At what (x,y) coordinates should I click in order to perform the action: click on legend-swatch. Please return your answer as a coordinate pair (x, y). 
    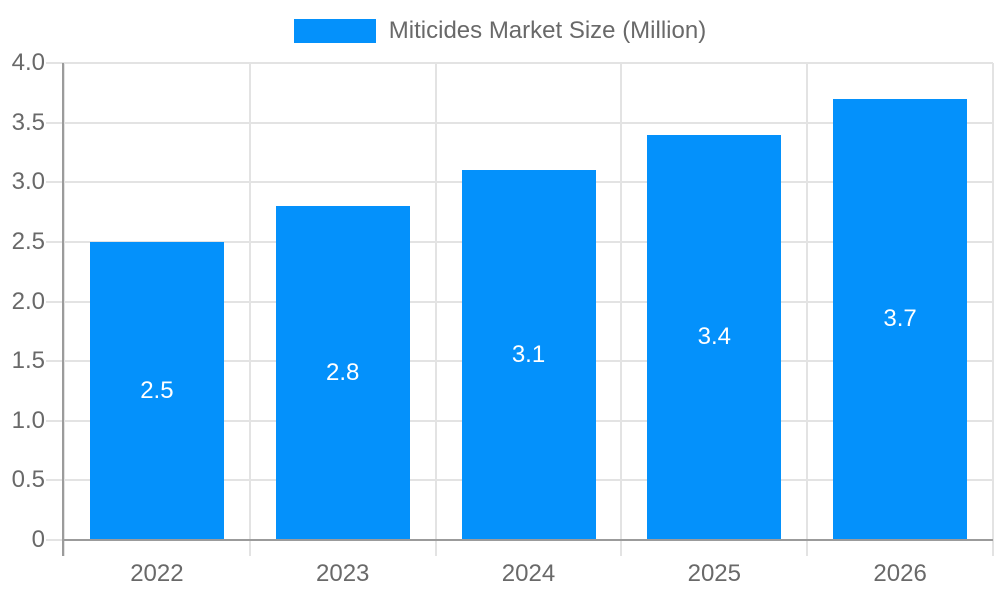
    Looking at the image, I should click on (334, 31).